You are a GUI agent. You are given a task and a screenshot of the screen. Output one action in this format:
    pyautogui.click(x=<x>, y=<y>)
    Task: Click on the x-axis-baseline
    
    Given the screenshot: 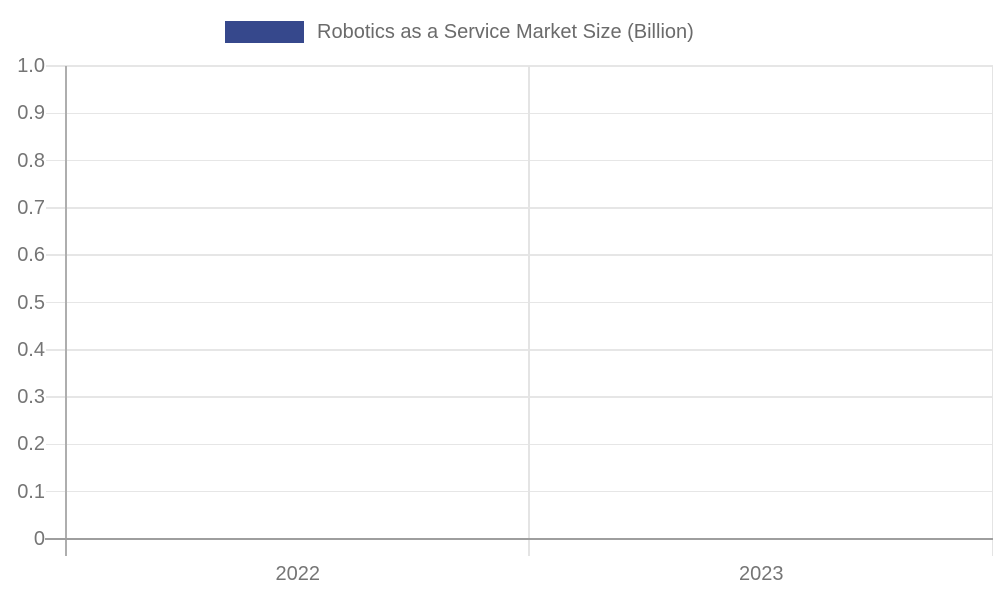 What is the action you would take?
    pyautogui.click(x=519, y=539)
    